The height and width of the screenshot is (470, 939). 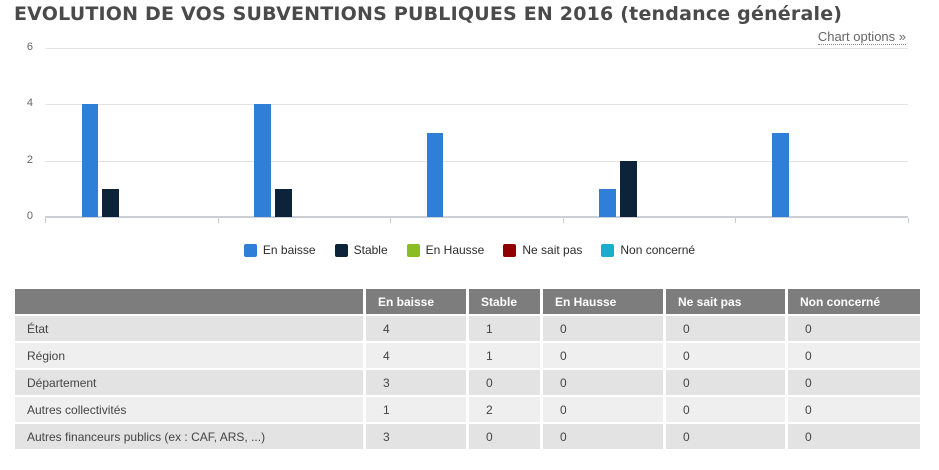 I want to click on y-axis-tick-label: 6, so click(x=29, y=47).